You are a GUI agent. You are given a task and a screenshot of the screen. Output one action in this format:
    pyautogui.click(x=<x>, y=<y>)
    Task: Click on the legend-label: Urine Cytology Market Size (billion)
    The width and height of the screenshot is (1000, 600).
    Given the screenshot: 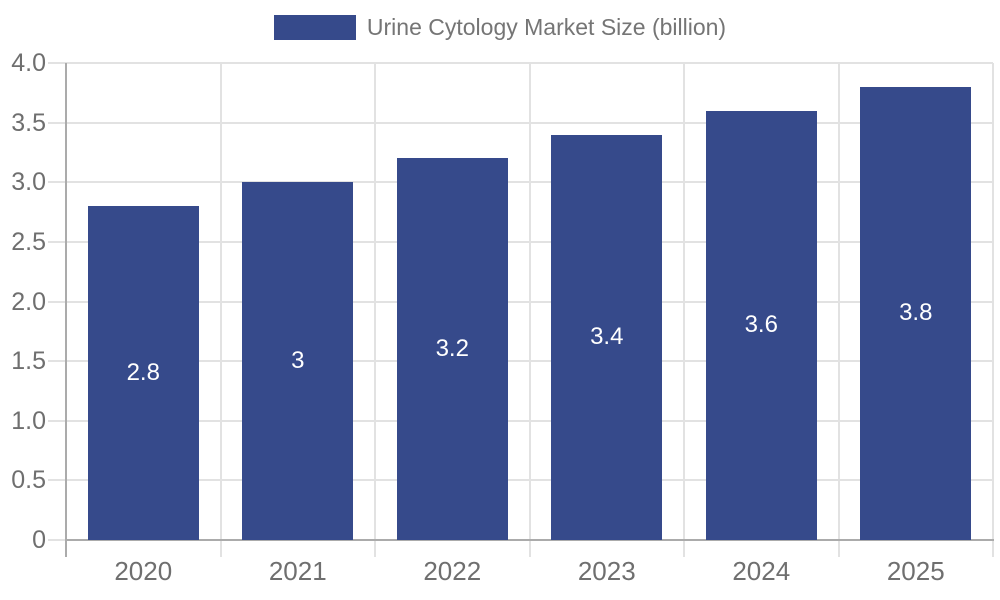 What is the action you would take?
    pyautogui.click(x=546, y=27)
    